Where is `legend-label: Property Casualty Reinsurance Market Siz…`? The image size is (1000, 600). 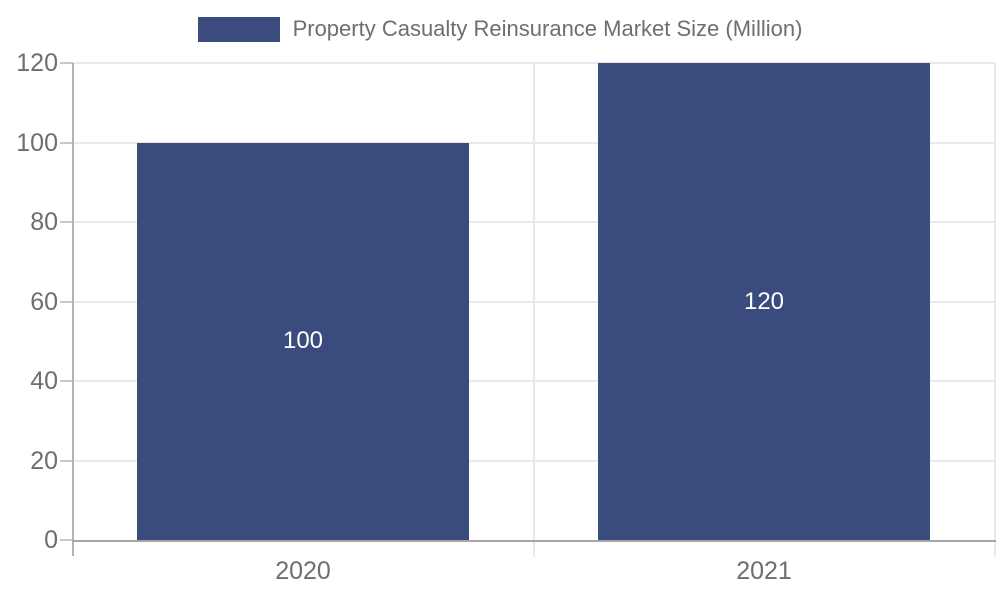 legend-label: Property Casualty Reinsurance Market Siz… is located at coordinates (547, 28).